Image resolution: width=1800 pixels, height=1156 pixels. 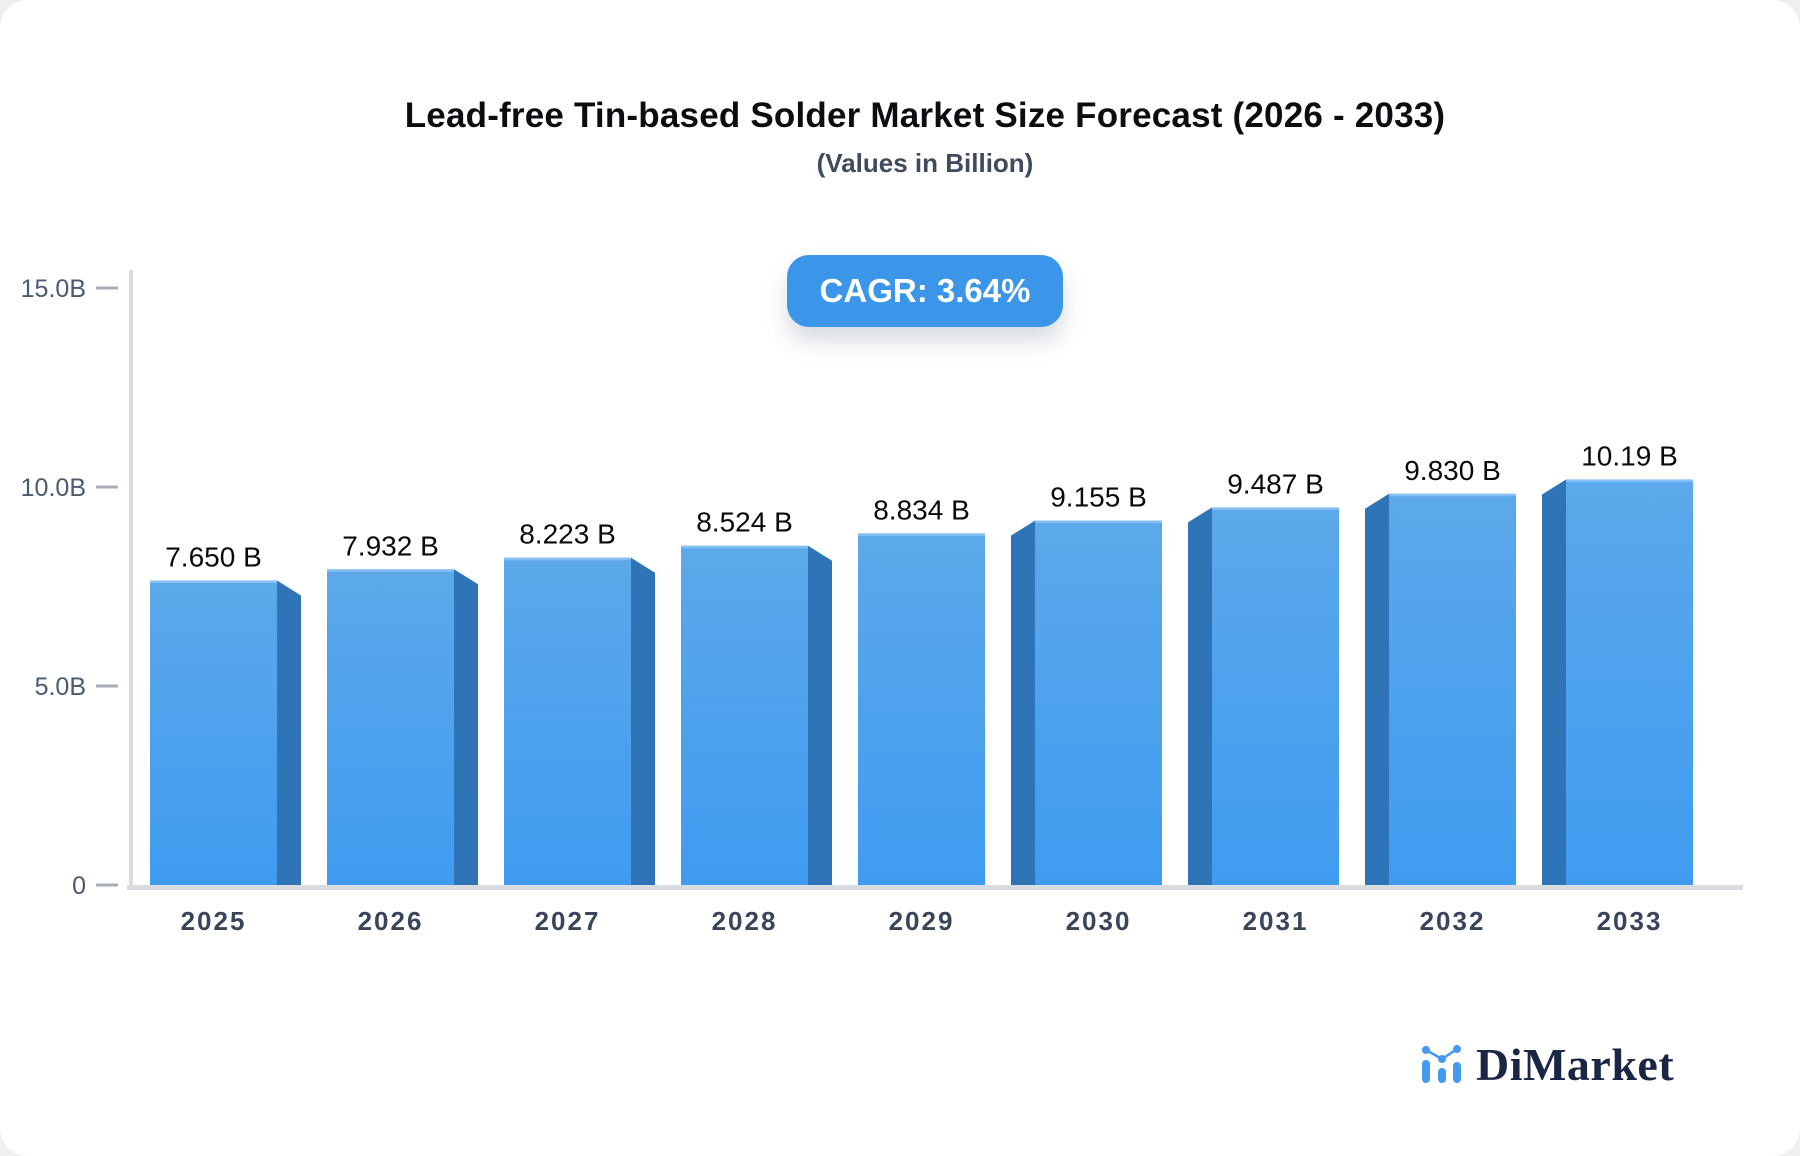 I want to click on cagr-badge: CAGR: 3.64%, so click(x=925, y=291).